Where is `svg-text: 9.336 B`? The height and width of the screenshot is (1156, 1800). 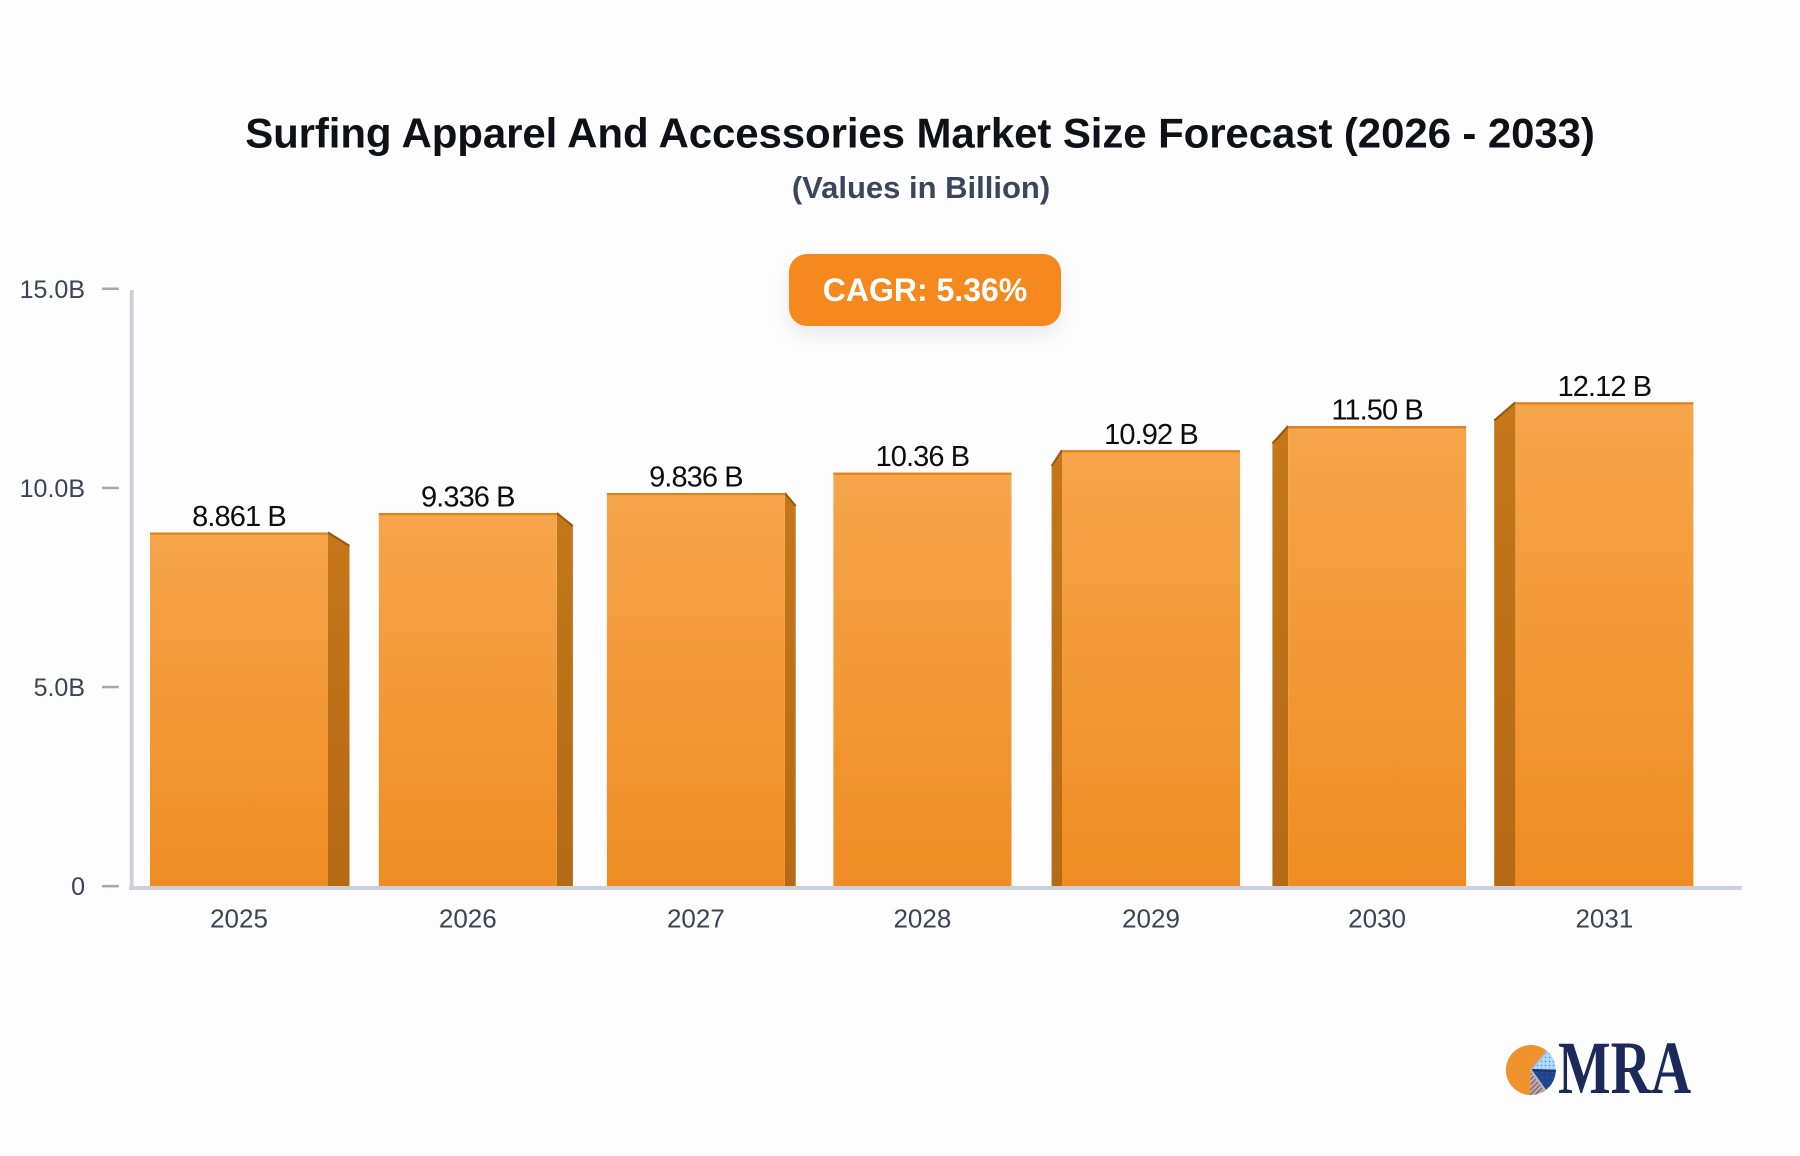
svg-text: 9.336 B is located at coordinates (468, 498).